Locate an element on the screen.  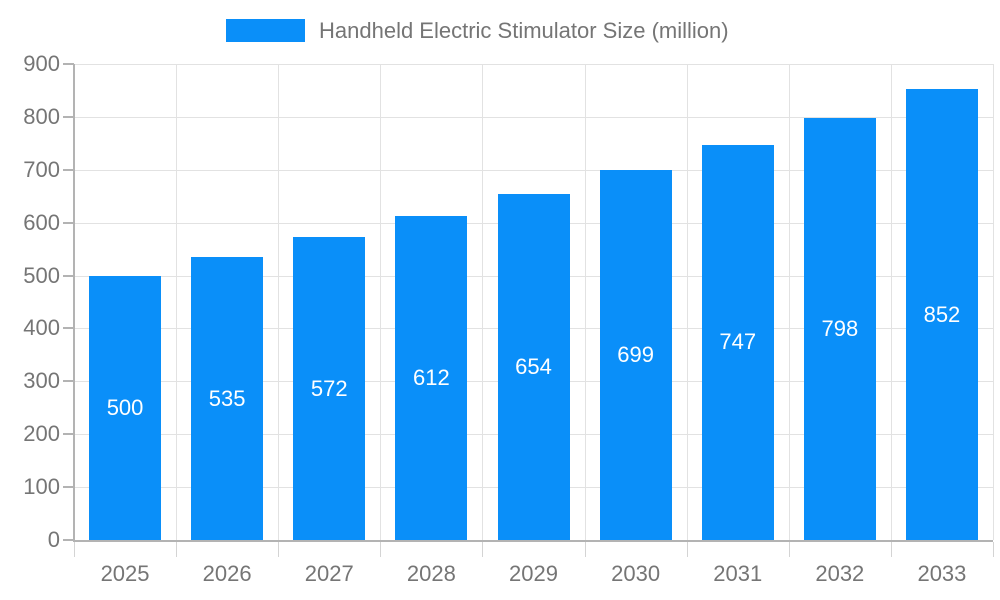
bar-value-label: 798 is located at coordinates (840, 328).